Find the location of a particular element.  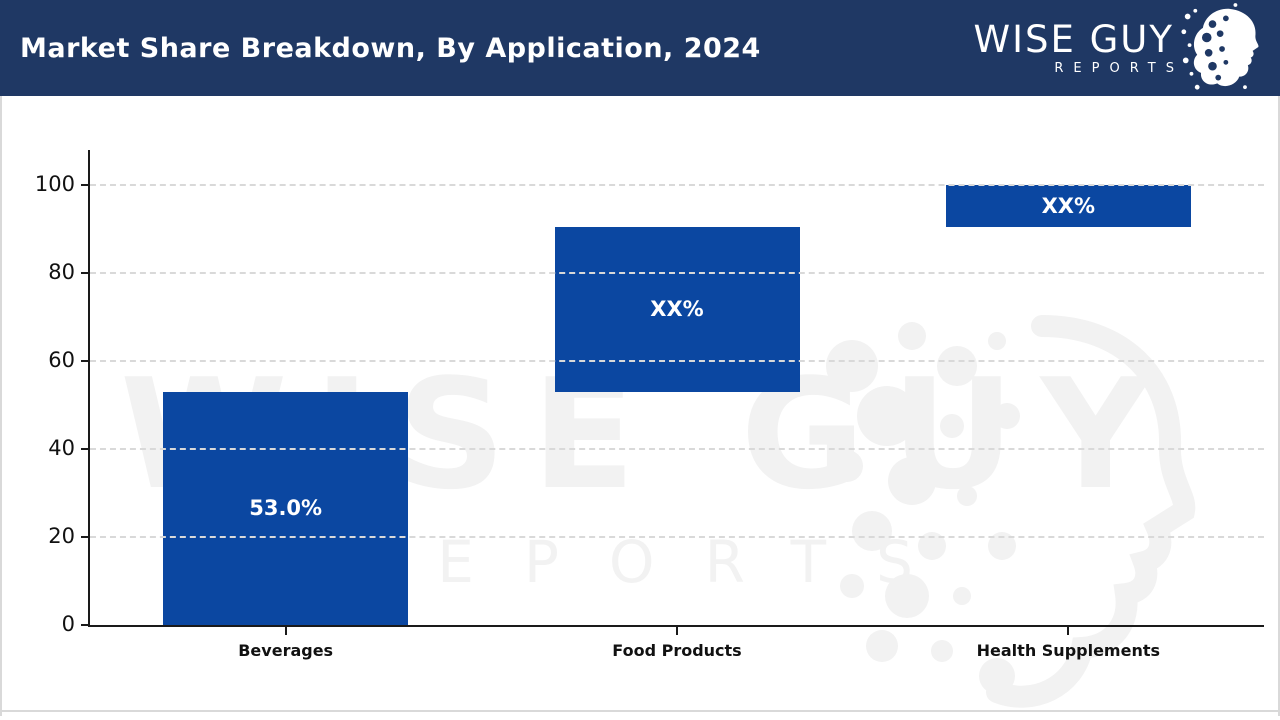

category-label-1: Food Products is located at coordinates (677, 650).